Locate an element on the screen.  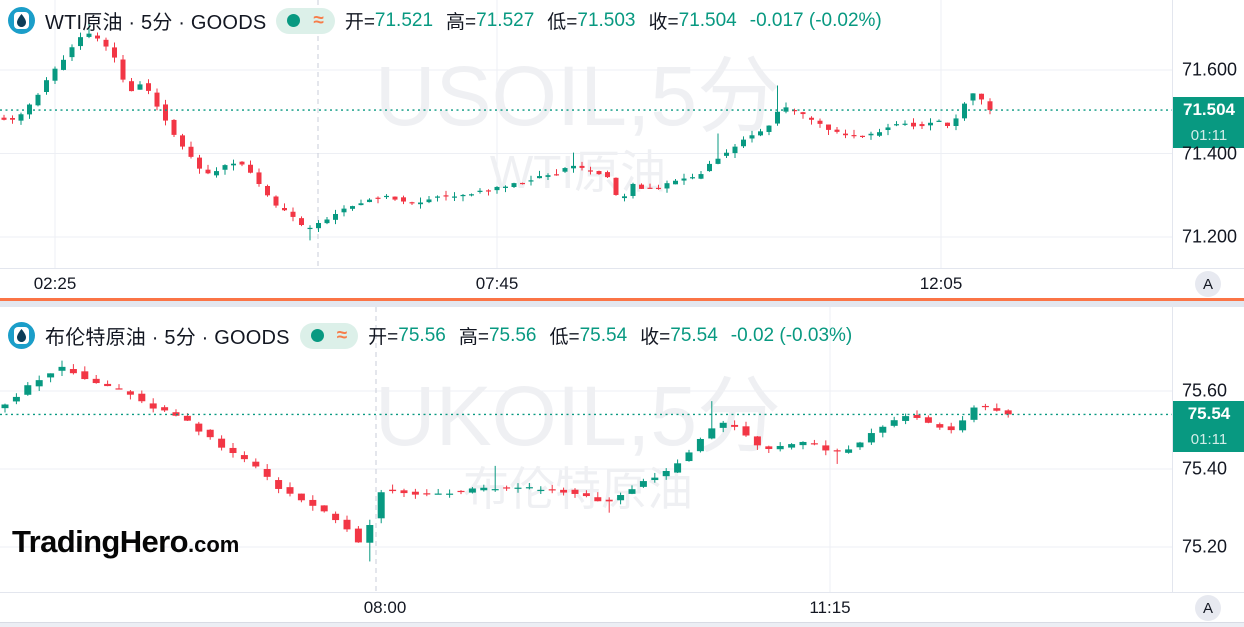
price-label: 75.20 is located at coordinates (1205, 546).